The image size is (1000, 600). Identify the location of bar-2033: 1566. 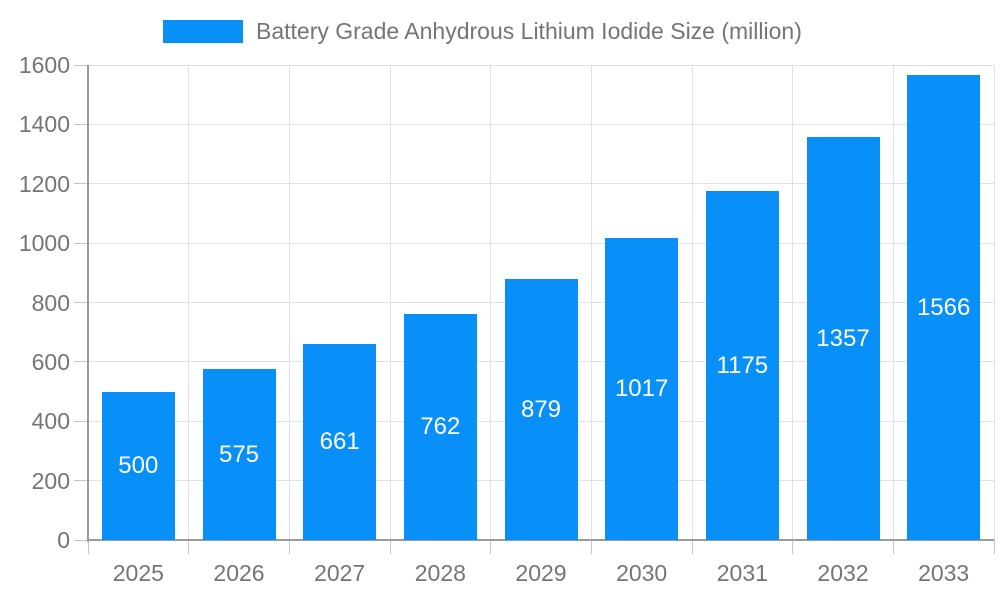
(944, 307).